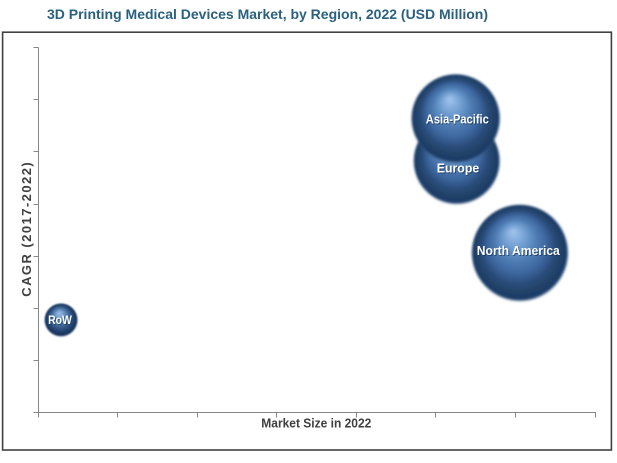  What do you see at coordinates (316, 423) in the screenshot?
I see `svg-text: Market Size in 2022` at bounding box center [316, 423].